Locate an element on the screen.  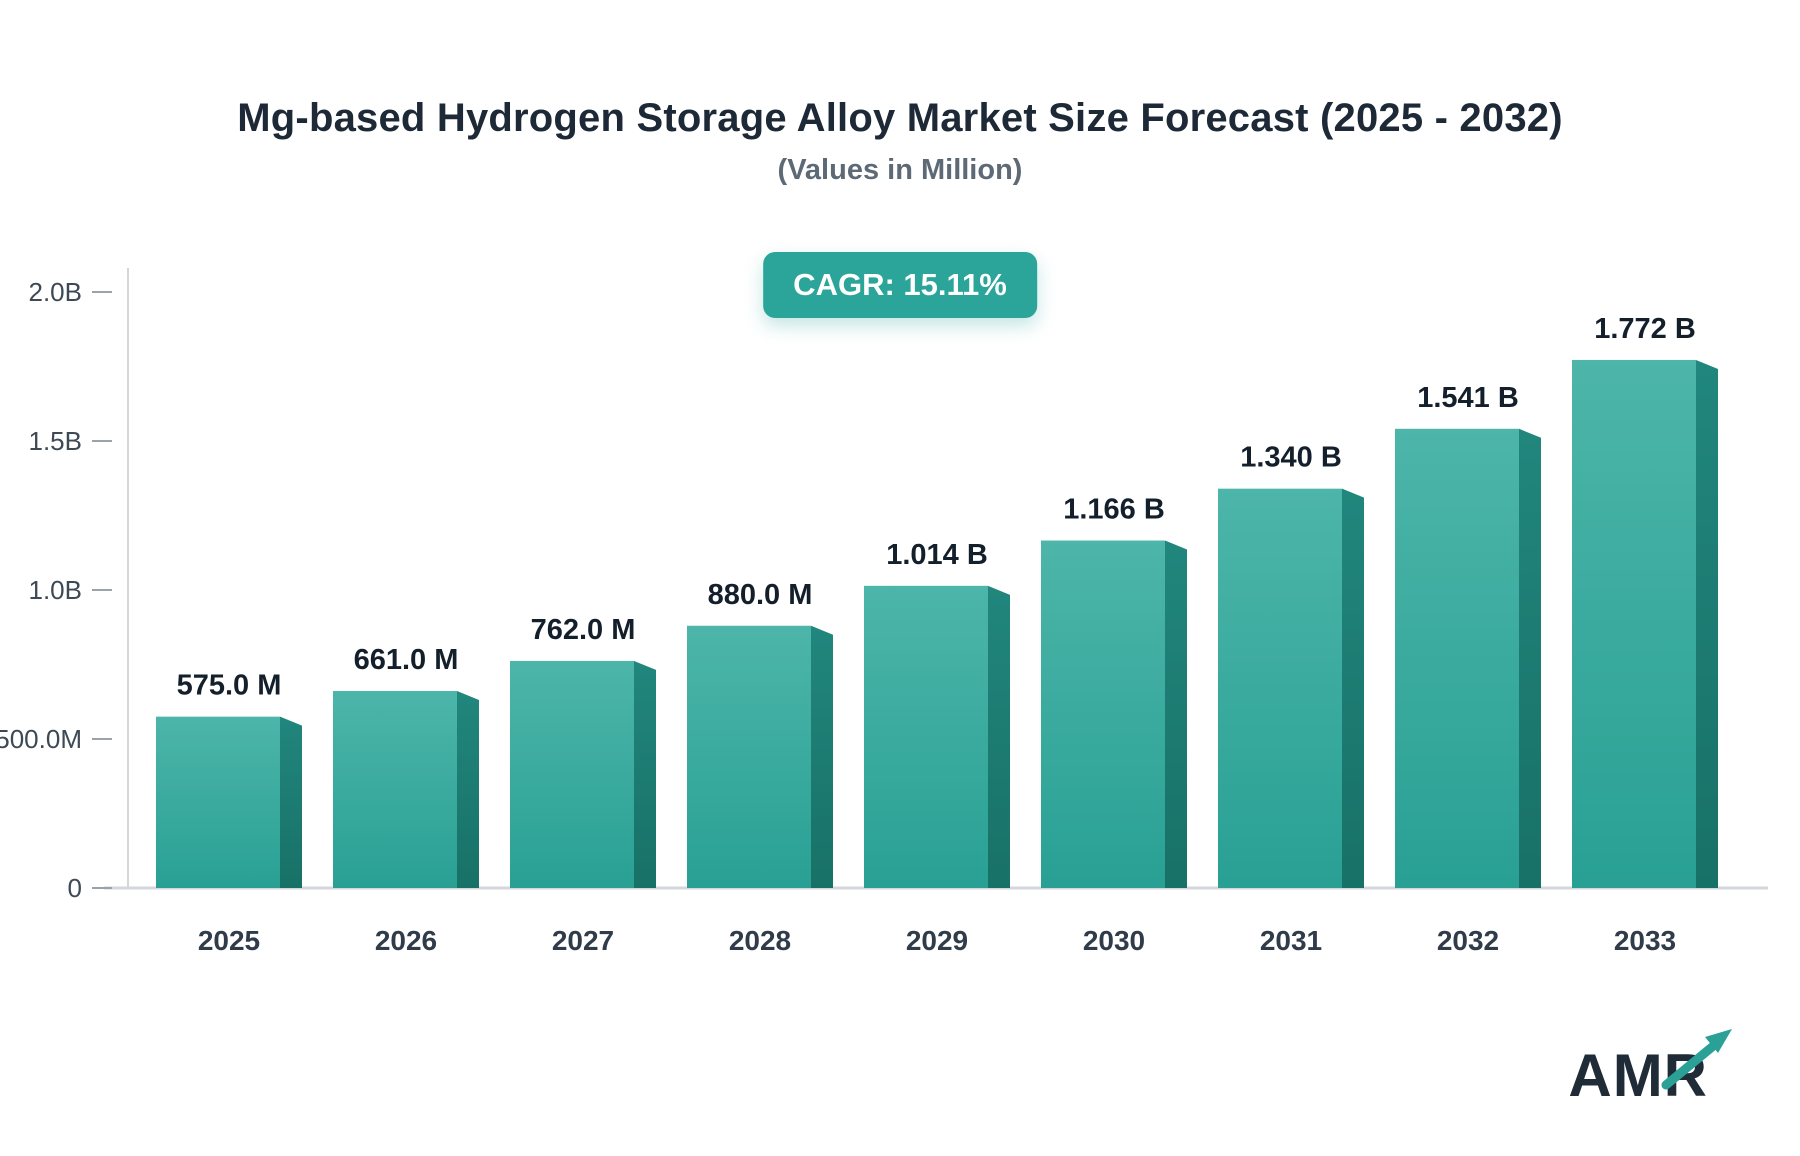
y-tick-label: 1.5B is located at coordinates (56, 441).